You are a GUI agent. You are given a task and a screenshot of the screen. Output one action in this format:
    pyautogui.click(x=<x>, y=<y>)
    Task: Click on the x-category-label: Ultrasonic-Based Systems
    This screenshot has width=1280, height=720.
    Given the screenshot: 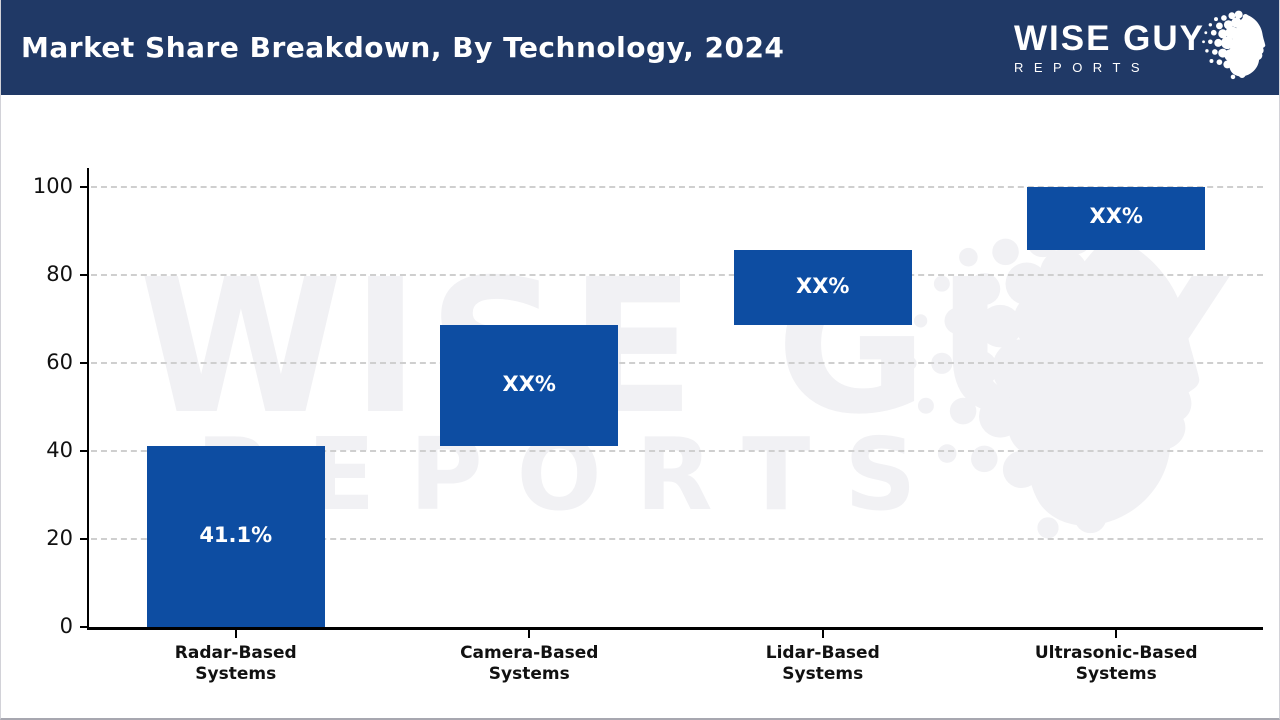 What is the action you would take?
    pyautogui.click(x=1116, y=663)
    